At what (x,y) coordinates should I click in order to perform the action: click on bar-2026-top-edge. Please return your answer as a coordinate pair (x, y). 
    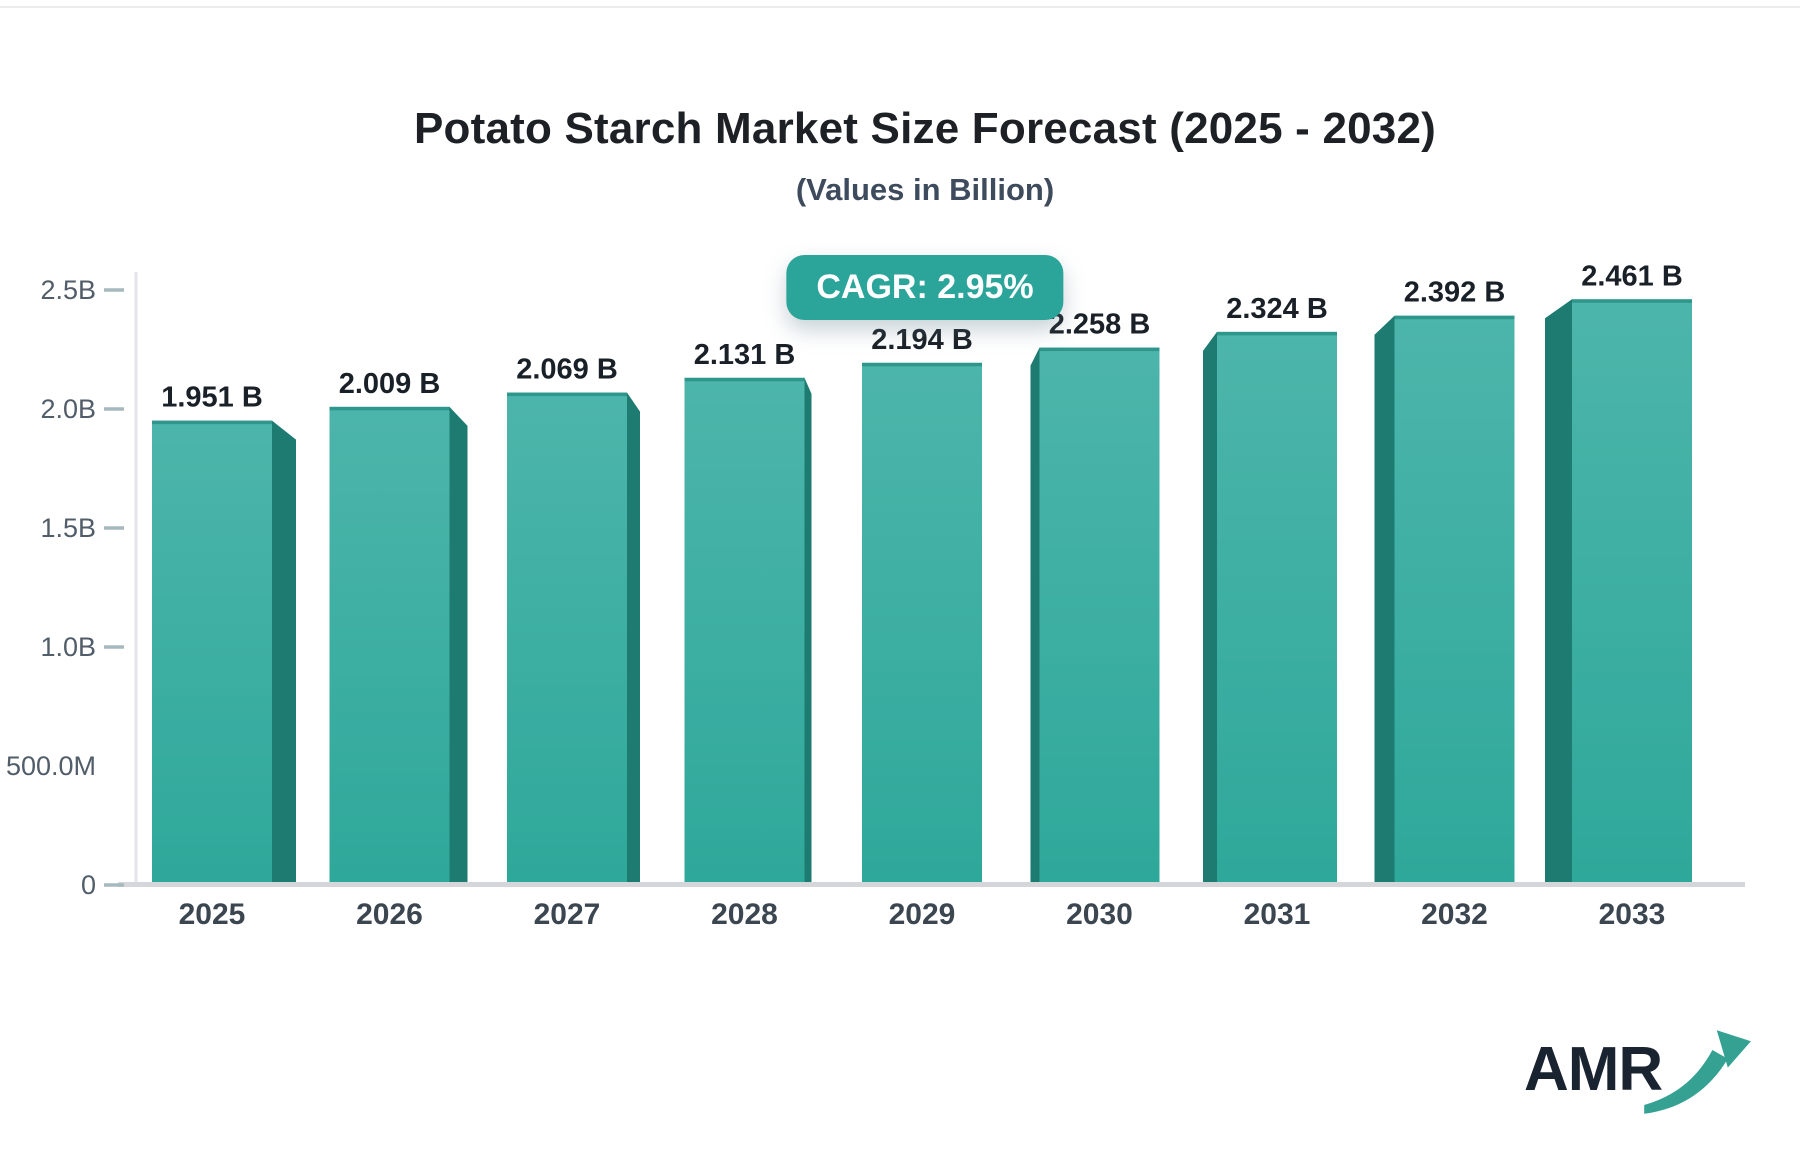
    Looking at the image, I should click on (389, 408).